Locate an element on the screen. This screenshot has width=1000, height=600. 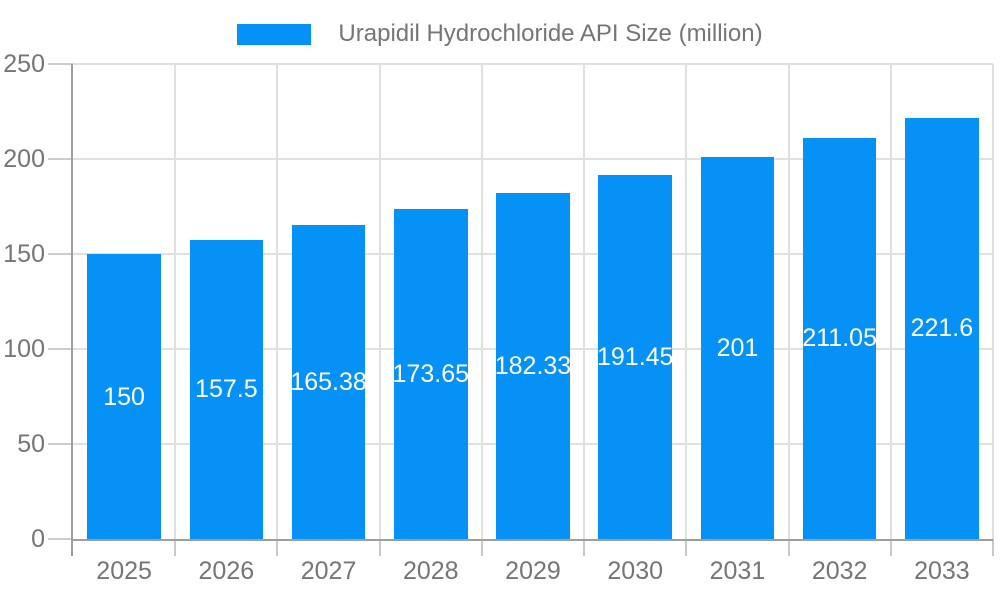
bar: 165.38 is located at coordinates (328, 381).